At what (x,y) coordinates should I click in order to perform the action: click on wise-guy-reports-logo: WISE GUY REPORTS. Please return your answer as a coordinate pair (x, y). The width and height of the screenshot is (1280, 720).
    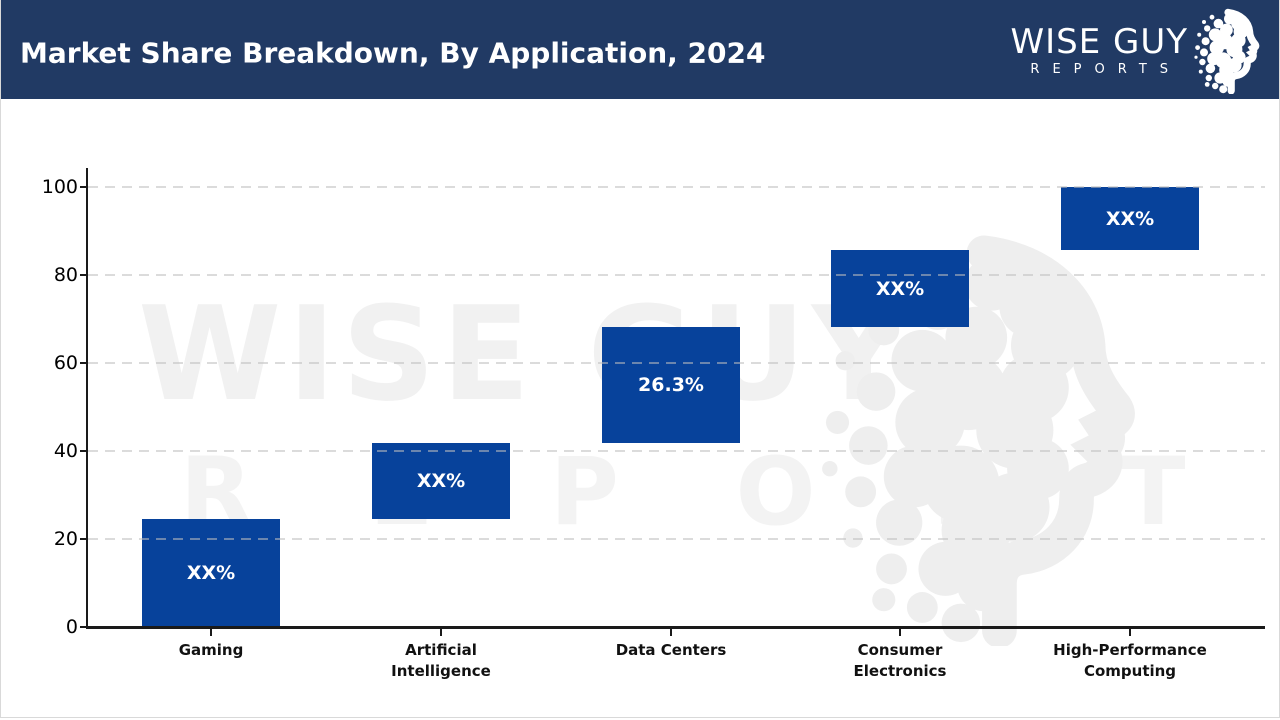
    Looking at the image, I should click on (1135, 50).